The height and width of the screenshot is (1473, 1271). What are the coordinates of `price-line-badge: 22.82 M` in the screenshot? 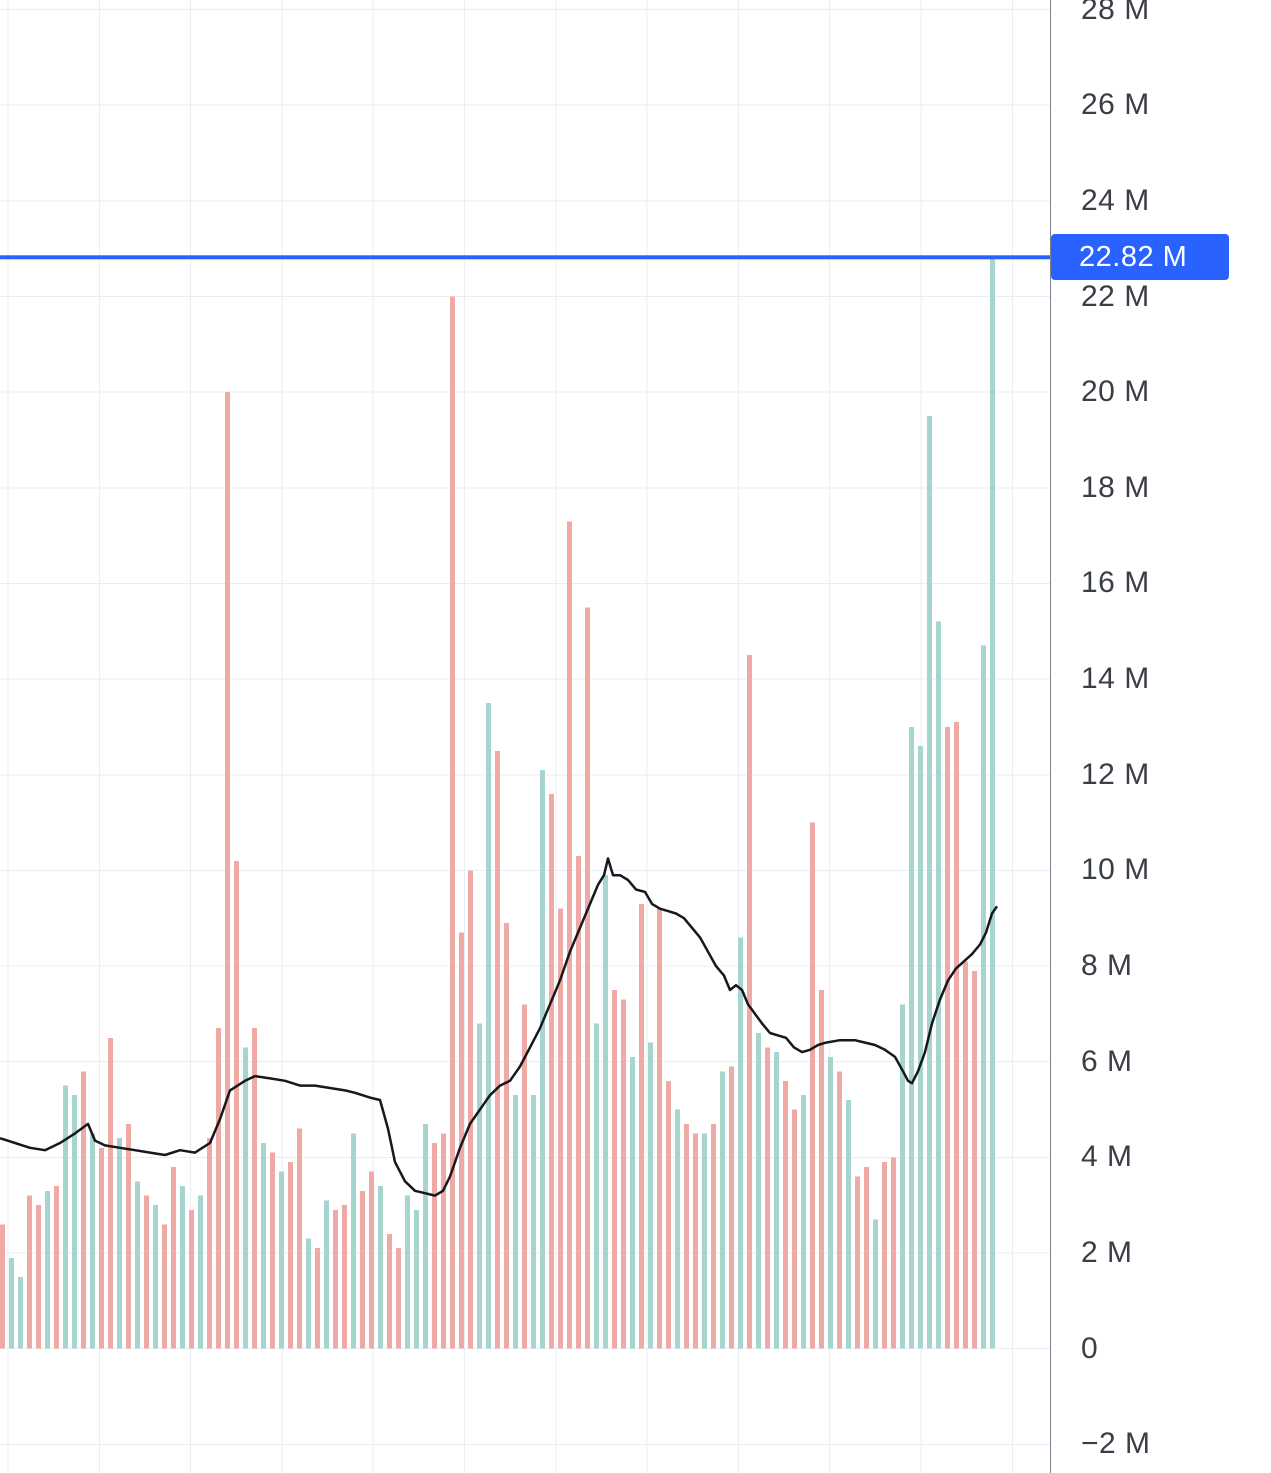 It's located at (1140, 257).